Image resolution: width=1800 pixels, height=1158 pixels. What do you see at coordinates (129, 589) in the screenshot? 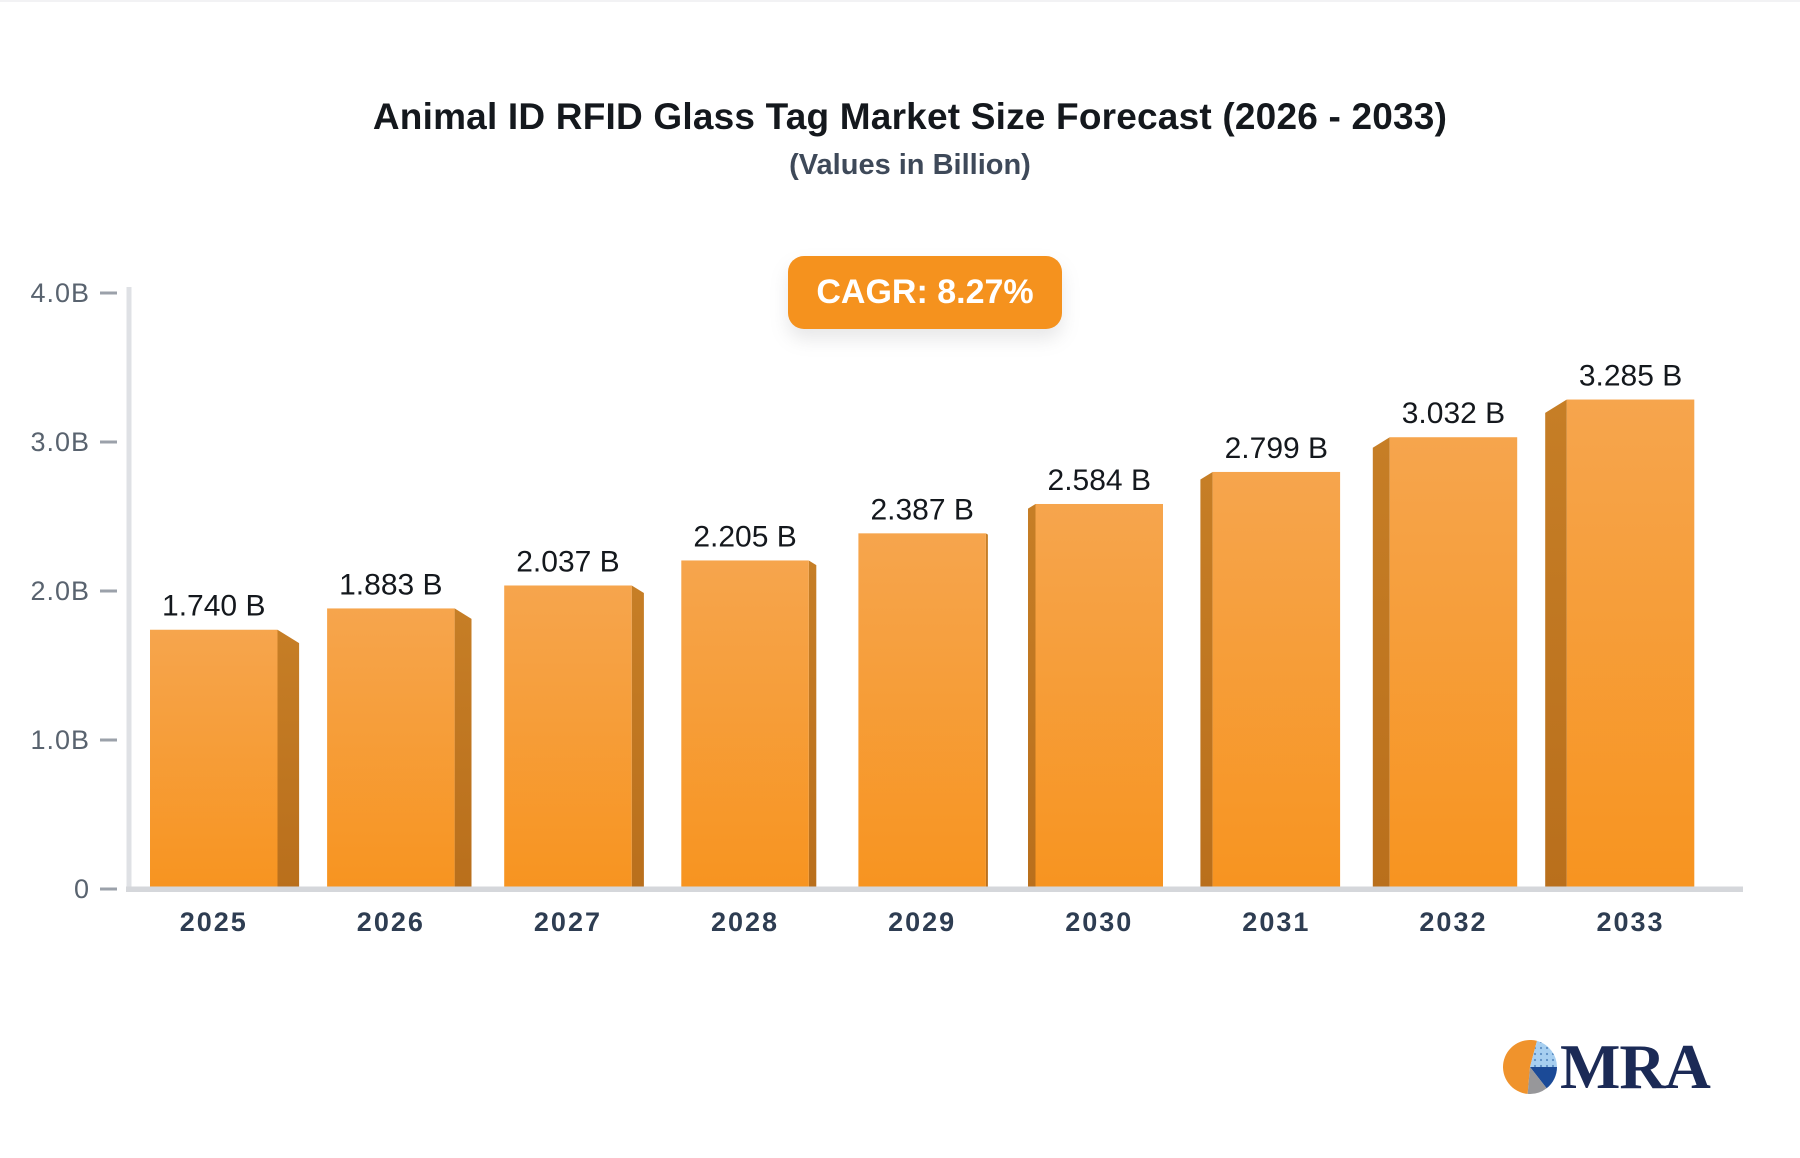
I see `y-axis-line` at bounding box center [129, 589].